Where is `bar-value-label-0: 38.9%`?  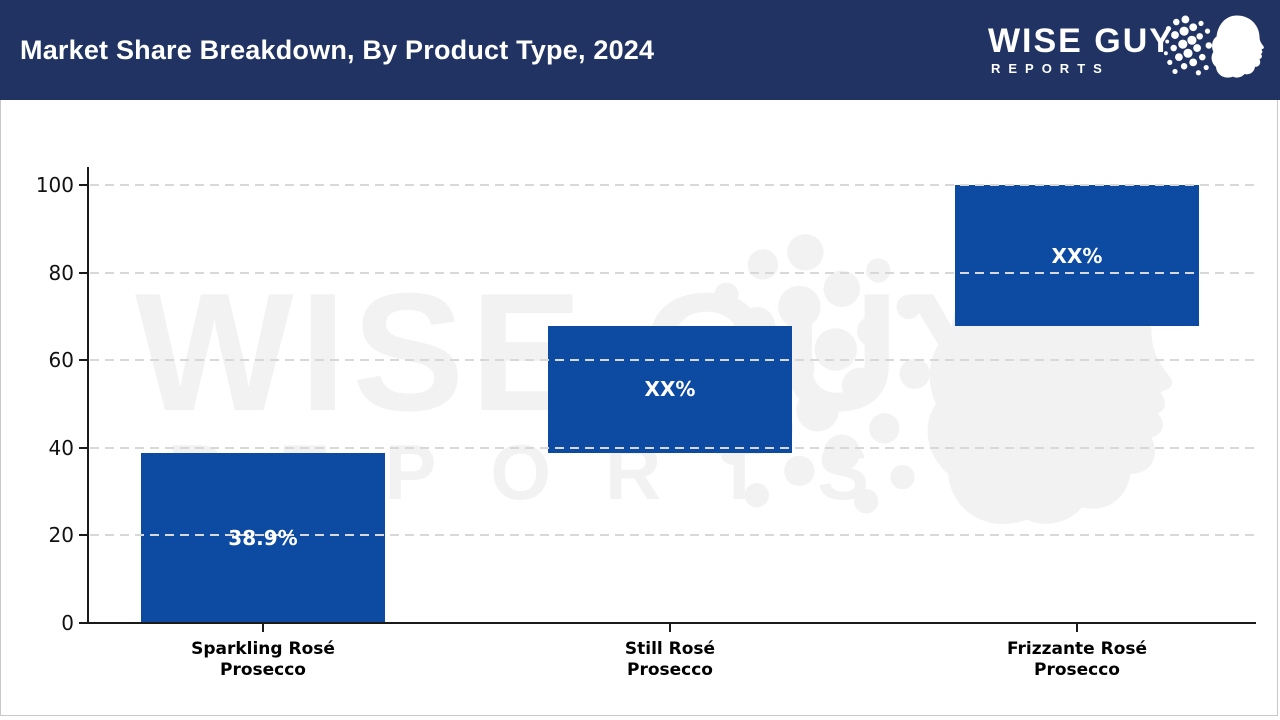 bar-value-label-0: 38.9% is located at coordinates (263, 537).